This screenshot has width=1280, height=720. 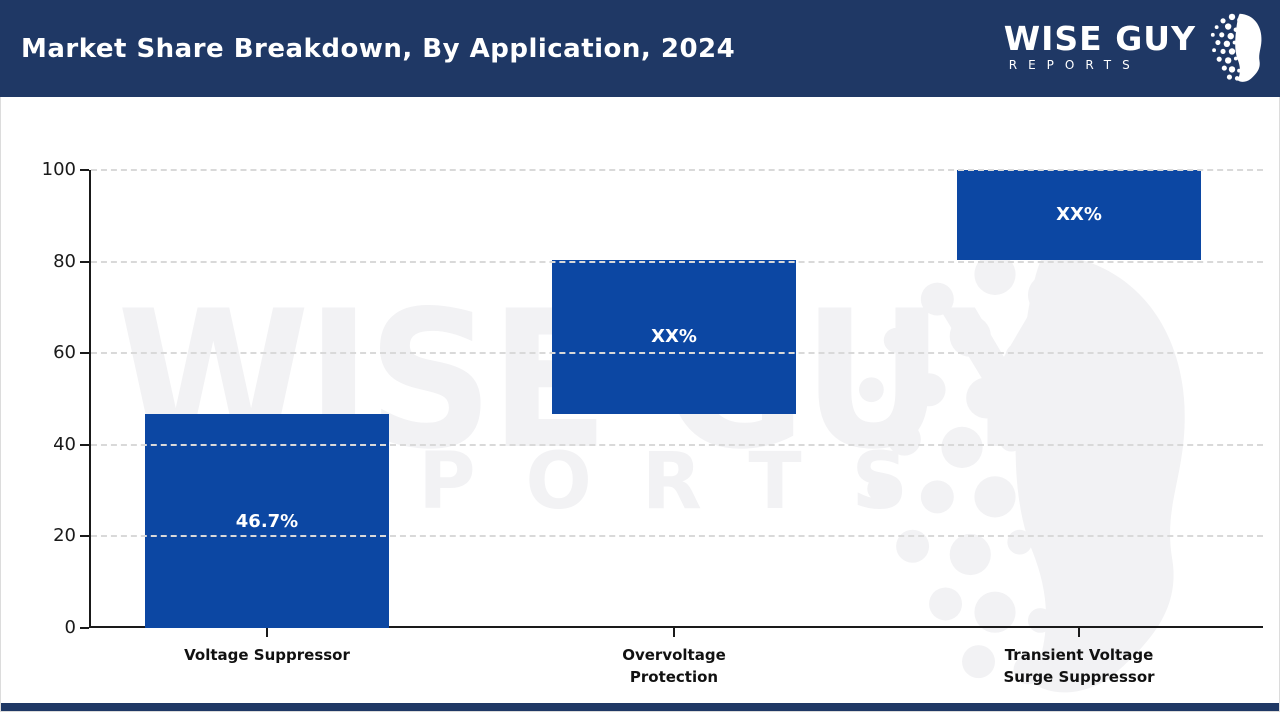 I want to click on bar-segment: 46.7%, so click(x=267, y=521).